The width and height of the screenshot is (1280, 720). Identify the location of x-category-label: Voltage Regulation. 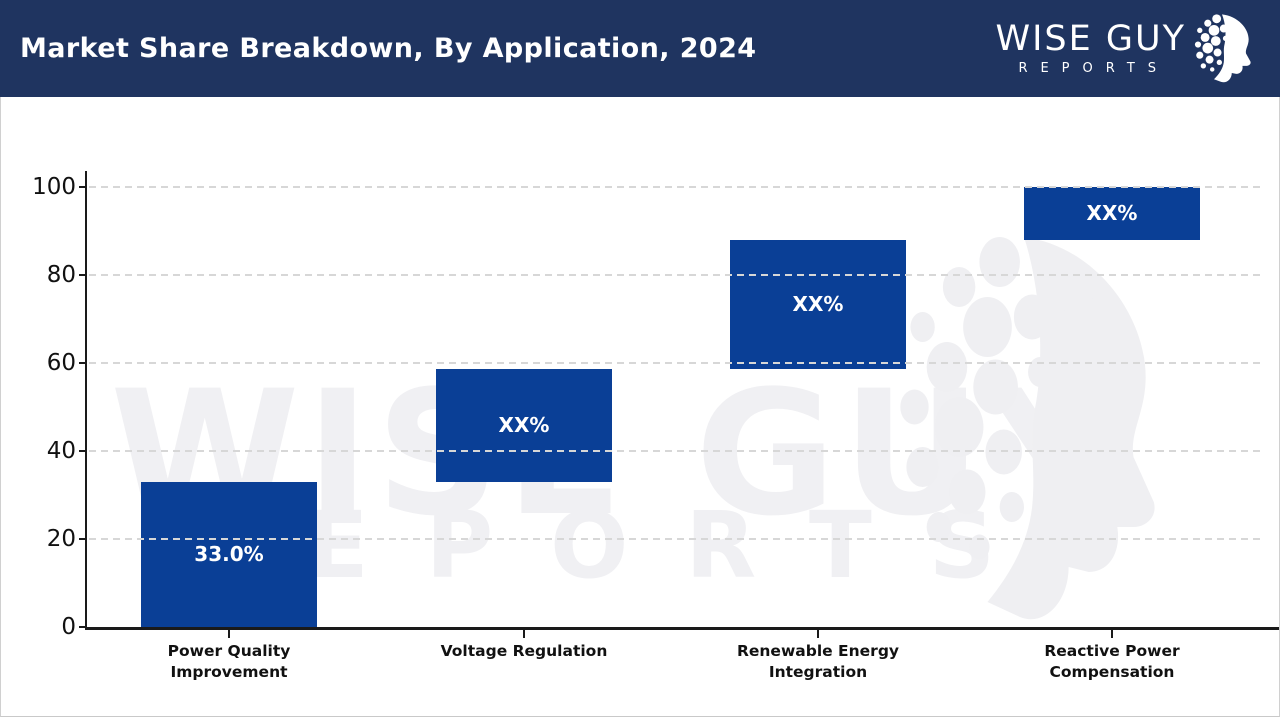
(524, 651).